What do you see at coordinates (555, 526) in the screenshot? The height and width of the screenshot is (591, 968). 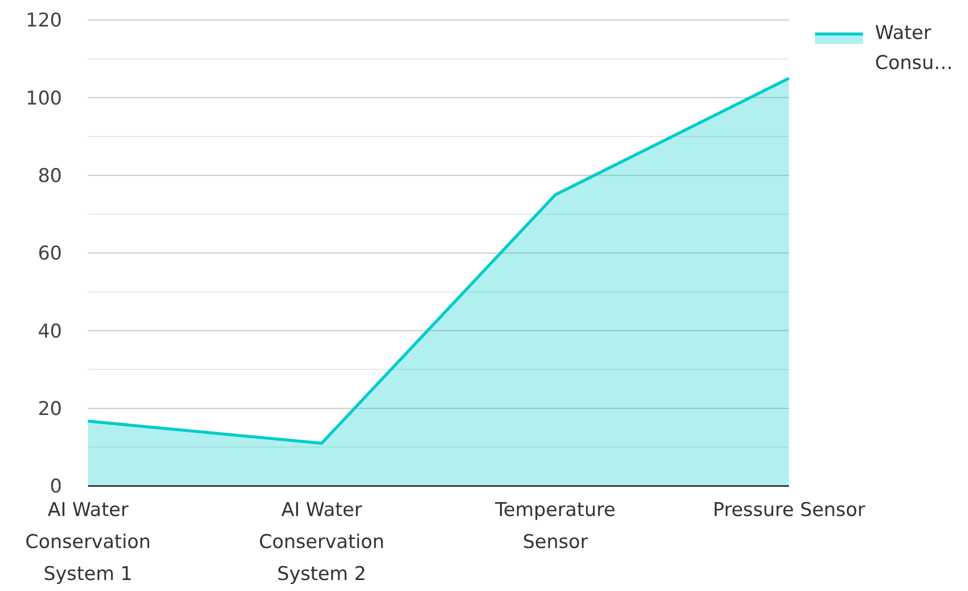 I see `x-tick-label: Temperature Sensor` at bounding box center [555, 526].